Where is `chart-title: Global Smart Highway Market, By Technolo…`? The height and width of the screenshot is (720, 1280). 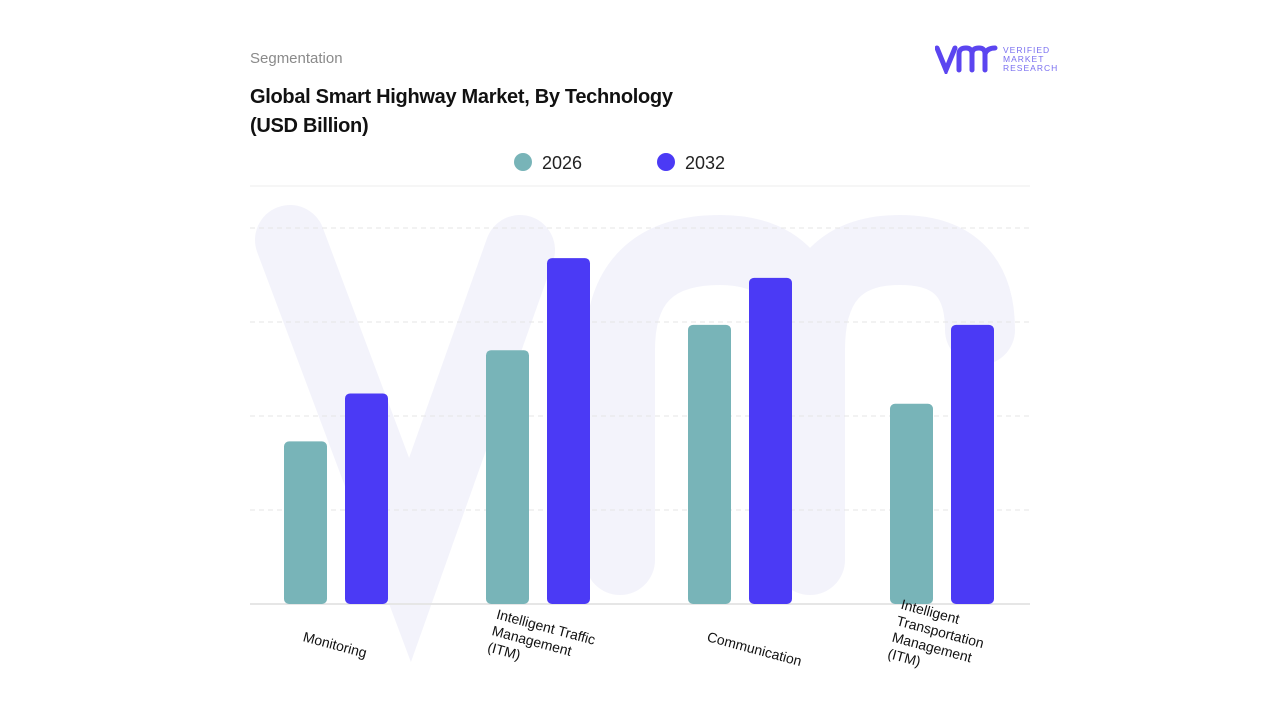
chart-title: Global Smart Highway Market, By Technolo… is located at coordinates (461, 112).